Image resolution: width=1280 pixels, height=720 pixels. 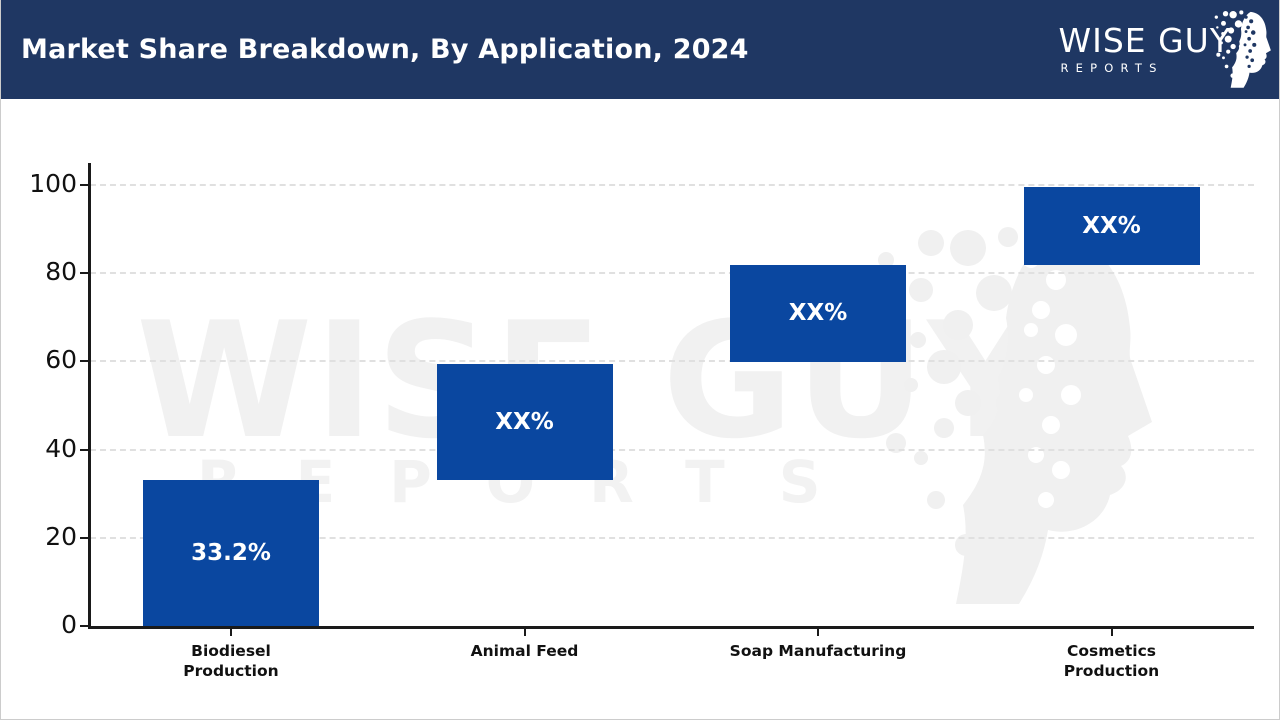 What do you see at coordinates (61, 448) in the screenshot?
I see `y-axis-tick-label: 40` at bounding box center [61, 448].